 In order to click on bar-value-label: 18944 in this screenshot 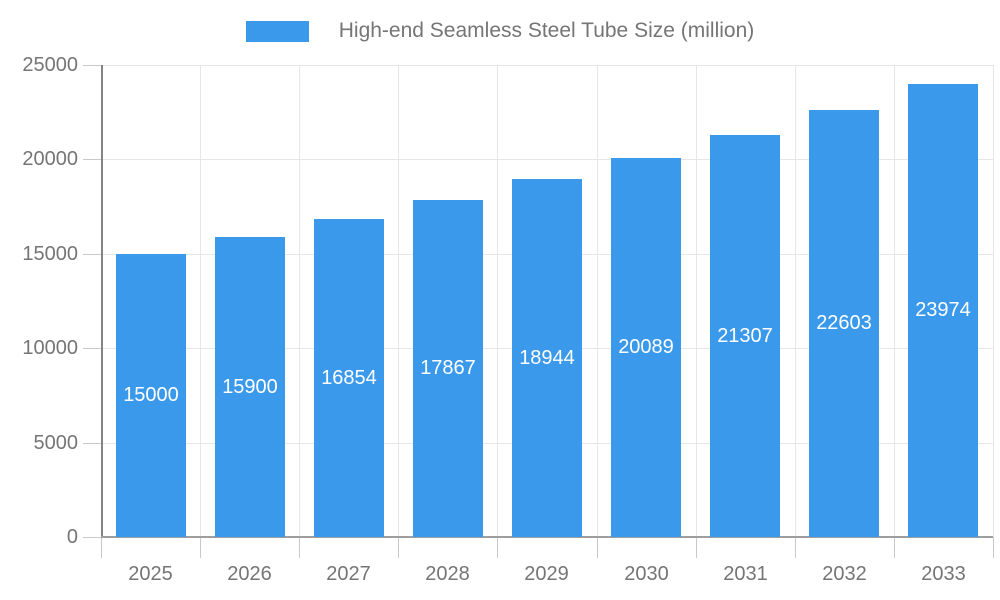, I will do `click(547, 357)`.